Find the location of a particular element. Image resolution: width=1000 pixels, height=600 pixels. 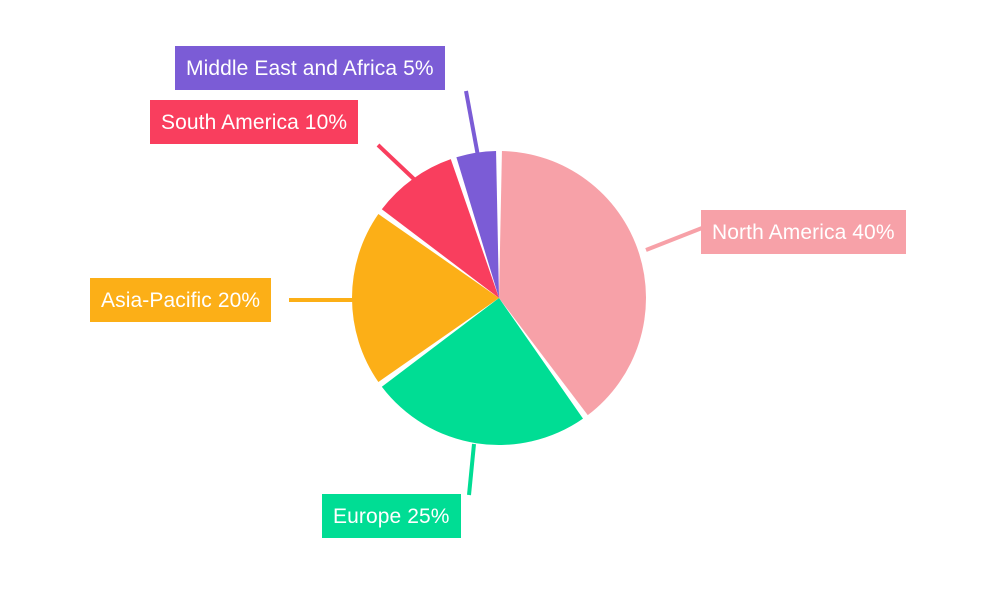

pie-slice-south-america is located at coordinates (440, 228).